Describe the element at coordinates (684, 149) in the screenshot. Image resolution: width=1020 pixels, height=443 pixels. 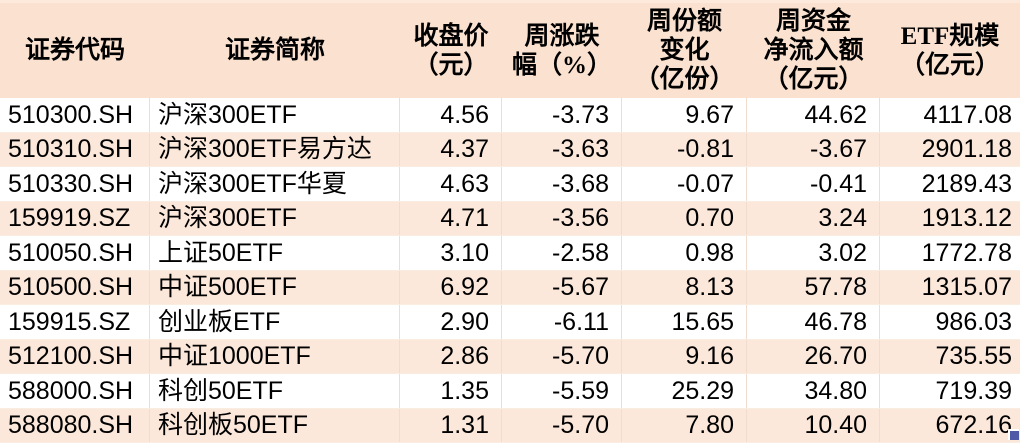
I see `cell-share-change: -0.81` at that location.